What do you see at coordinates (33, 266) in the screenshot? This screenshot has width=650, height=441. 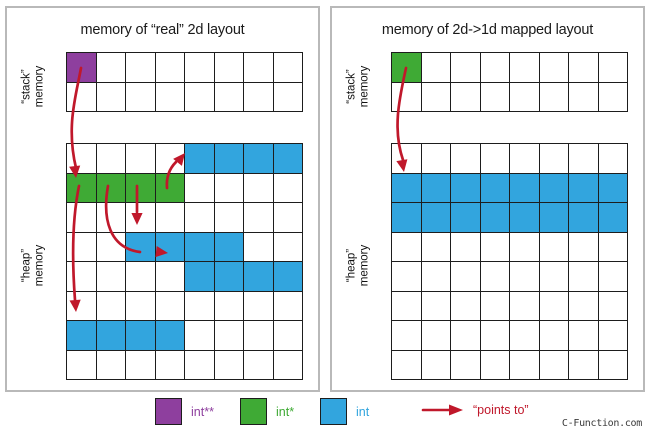 I see `heap-memory-label: “heap” memory` at bounding box center [33, 266].